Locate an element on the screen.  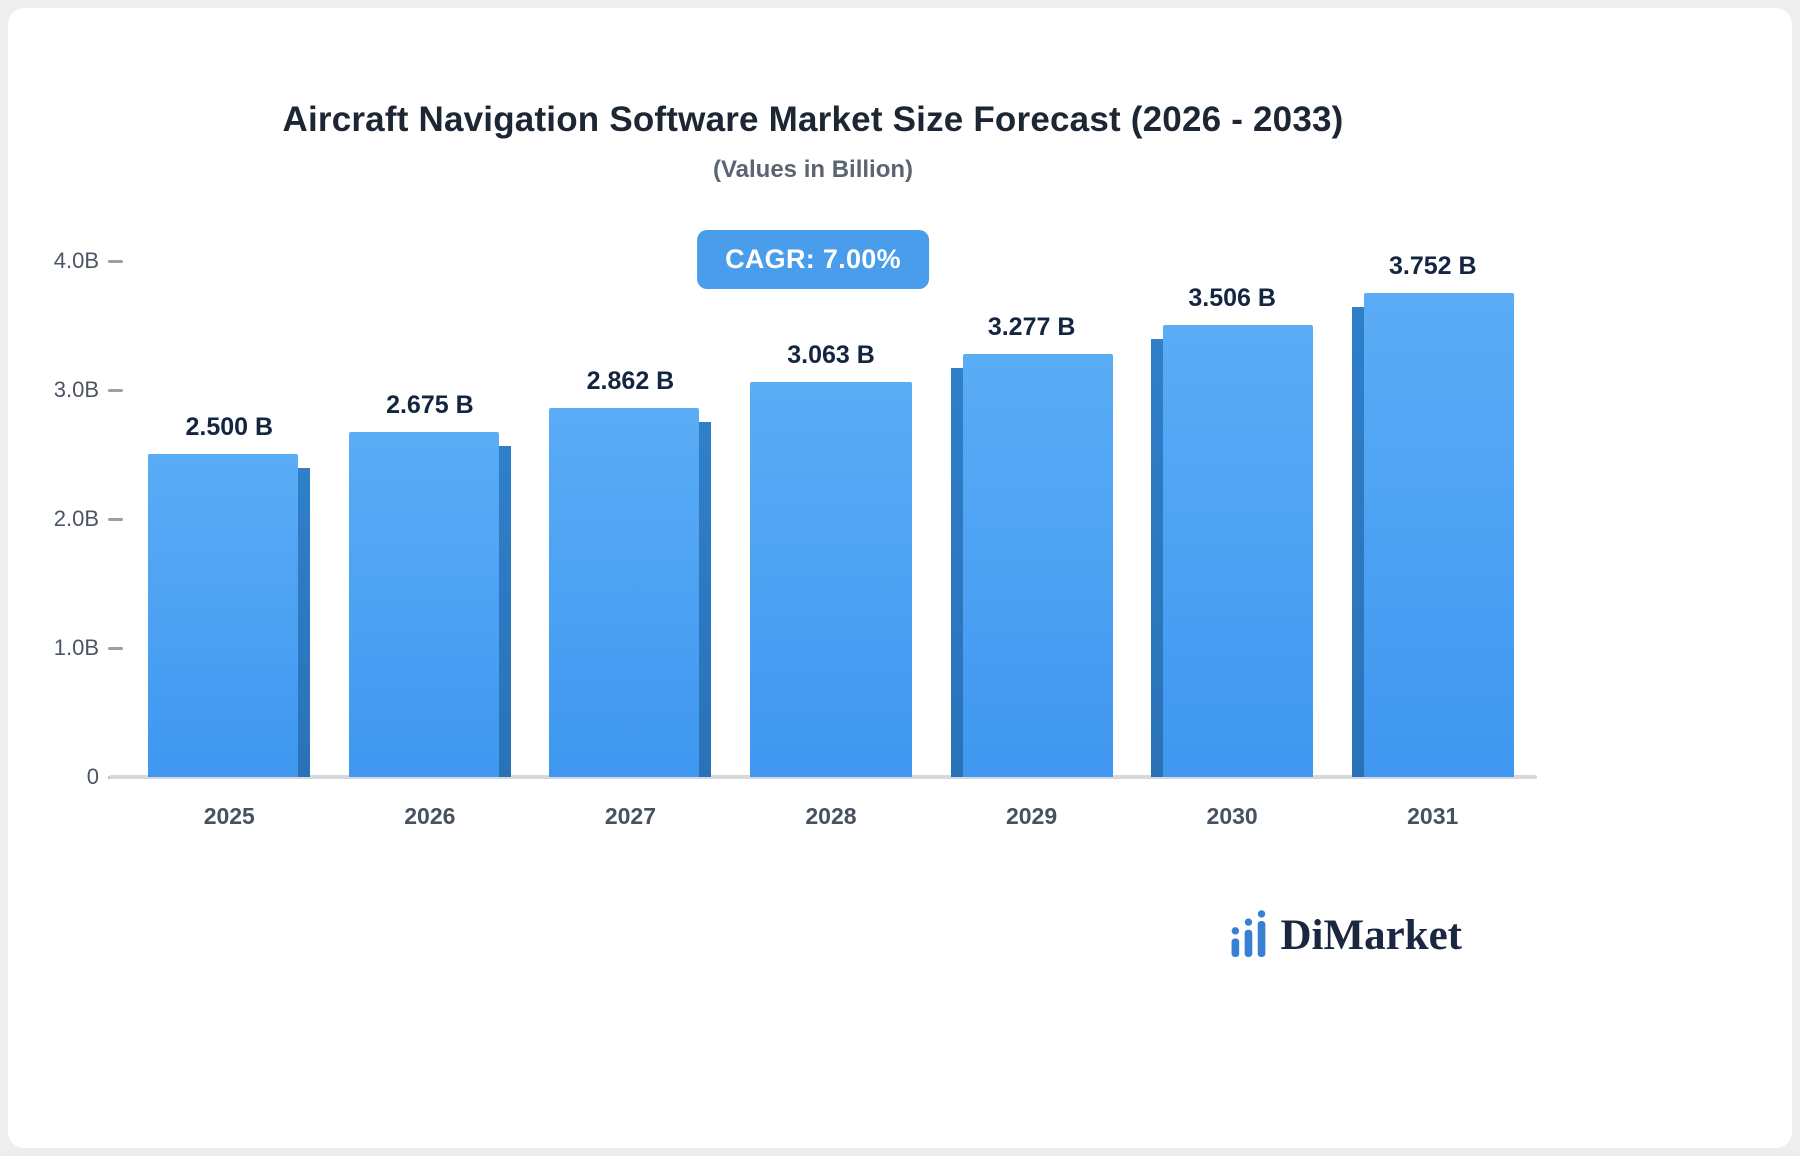
x-tick-label: 2030 is located at coordinates (1232, 816).